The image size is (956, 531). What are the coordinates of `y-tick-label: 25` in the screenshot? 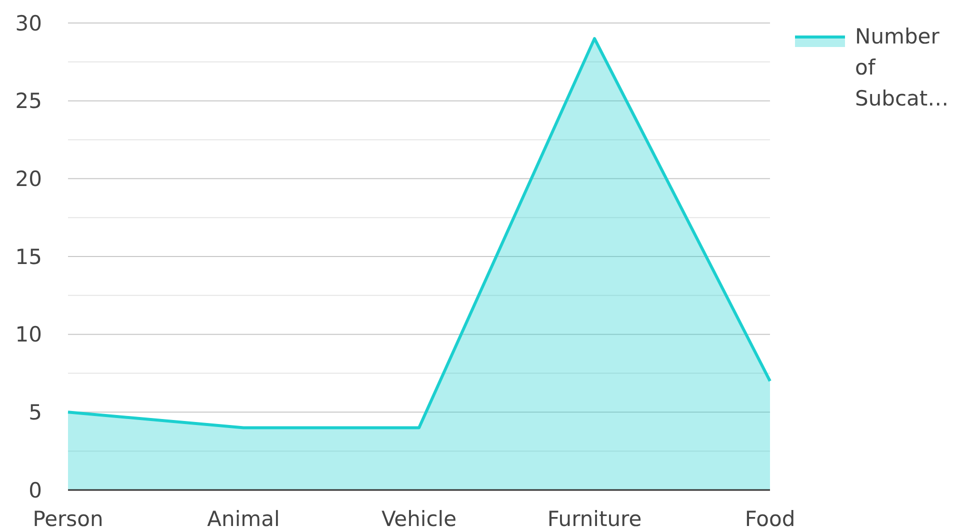 It's located at (28, 101).